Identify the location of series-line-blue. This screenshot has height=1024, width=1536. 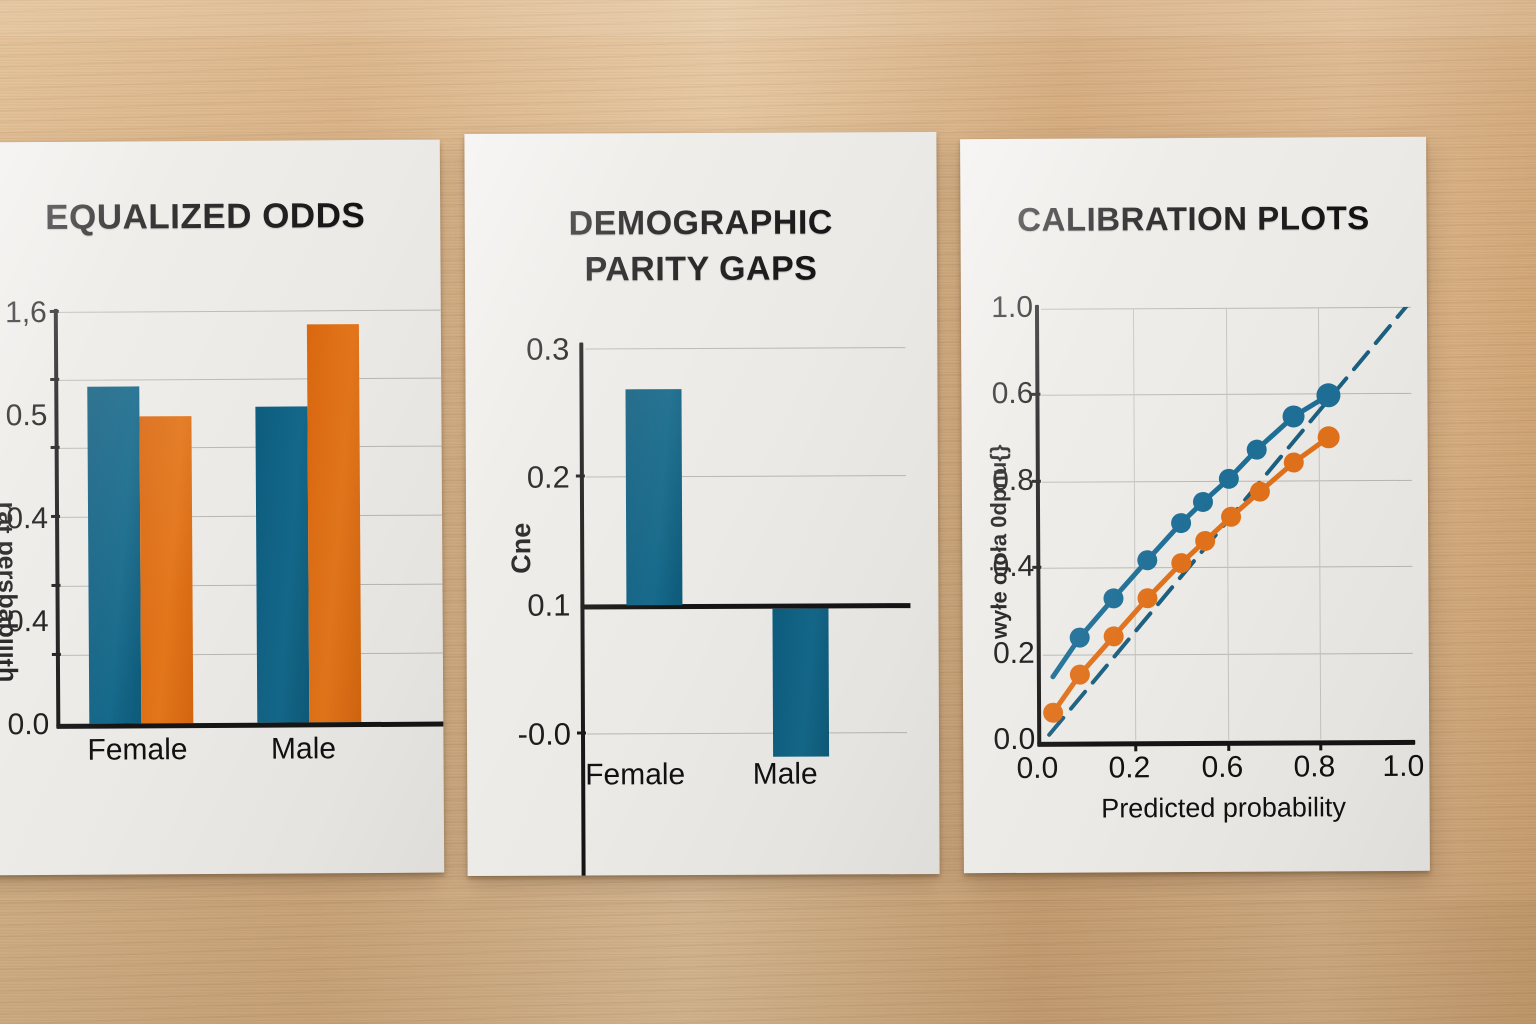
(1190, 536).